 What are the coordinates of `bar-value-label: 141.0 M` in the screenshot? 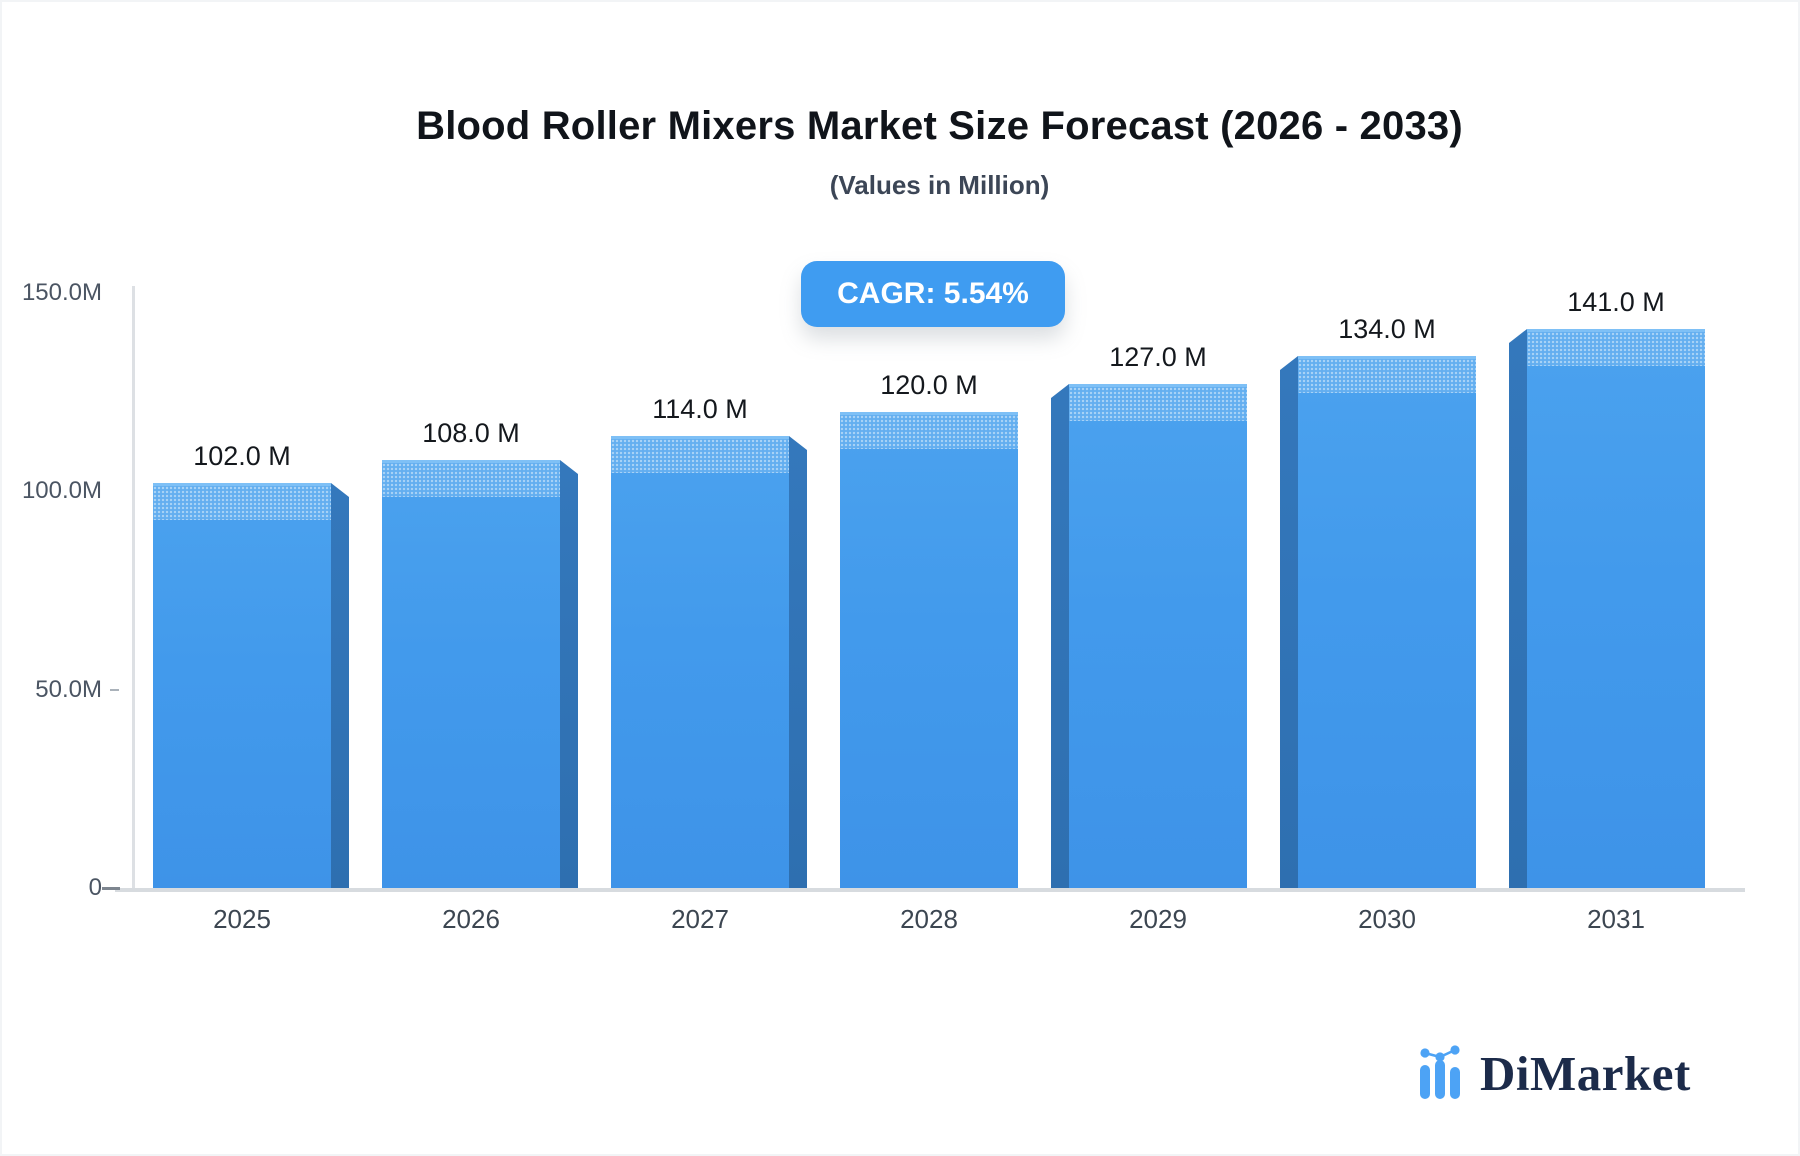 It's located at (1616, 302).